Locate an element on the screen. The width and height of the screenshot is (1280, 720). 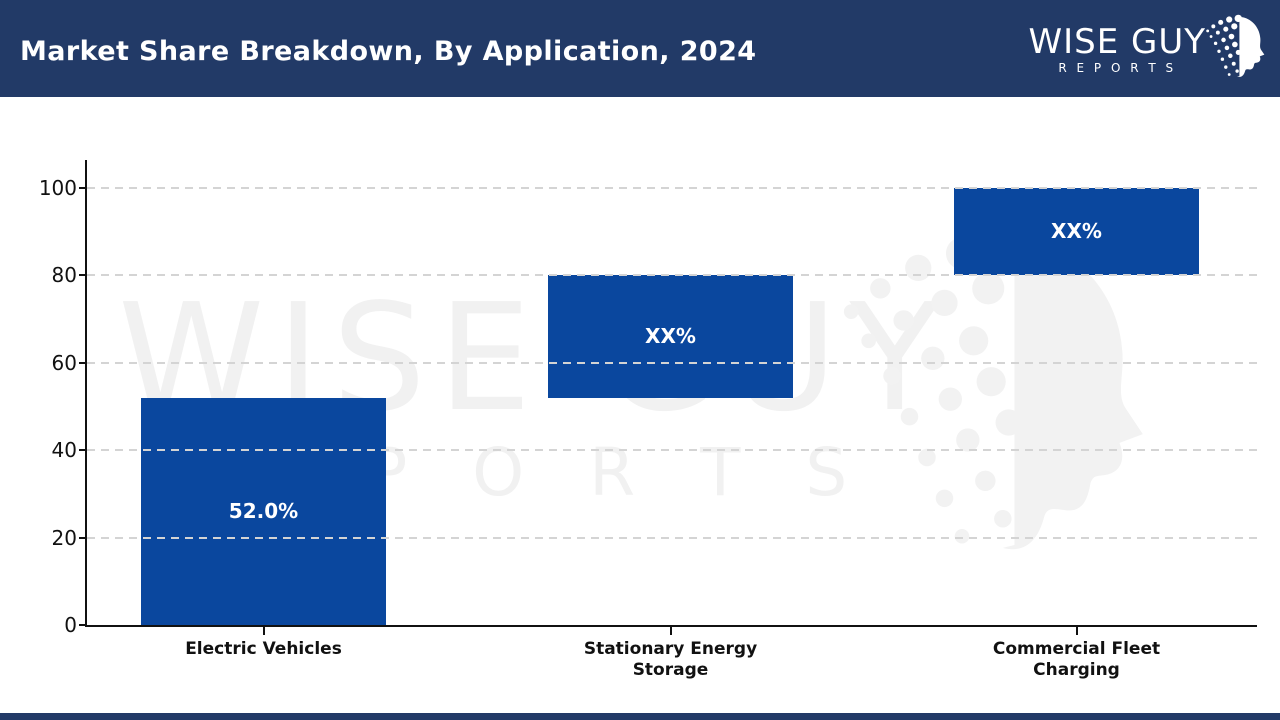
logo-face-icon is located at coordinates (1235, 46).